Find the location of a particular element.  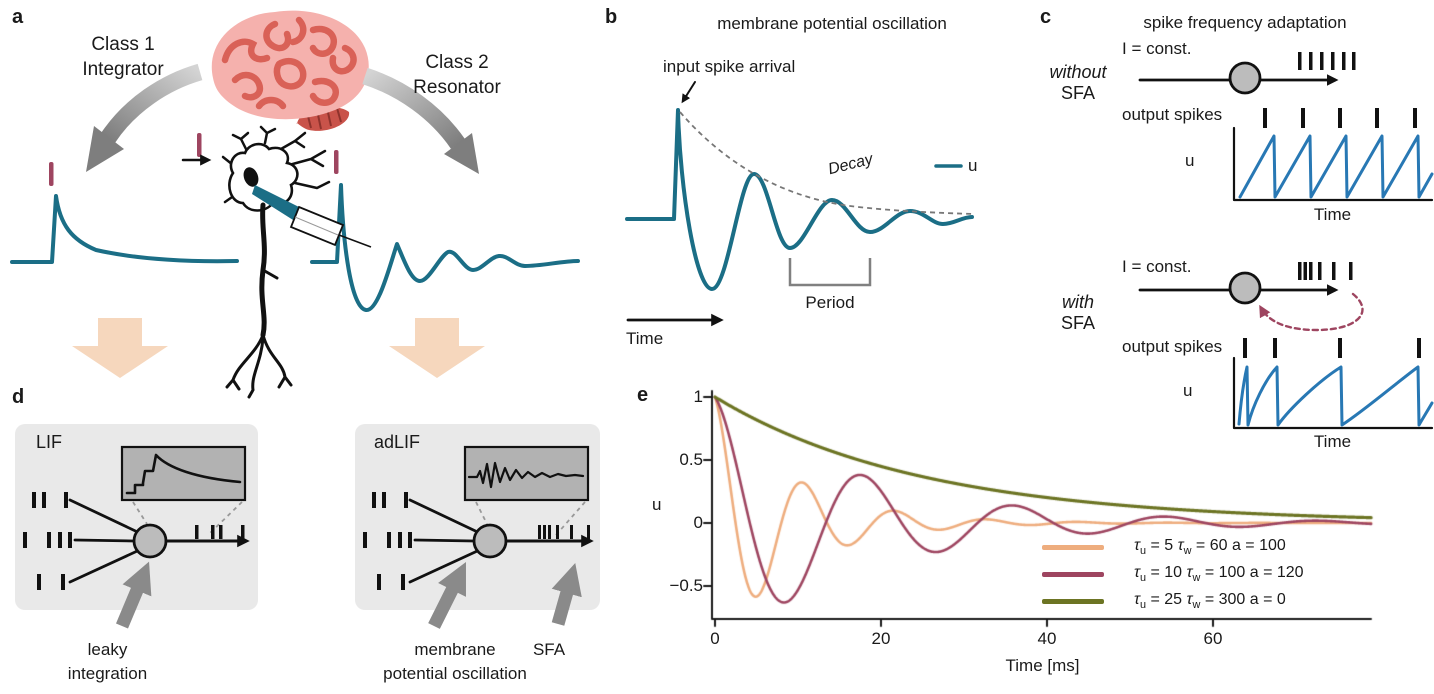

panel-b-graphics is located at coordinates (800, 204).